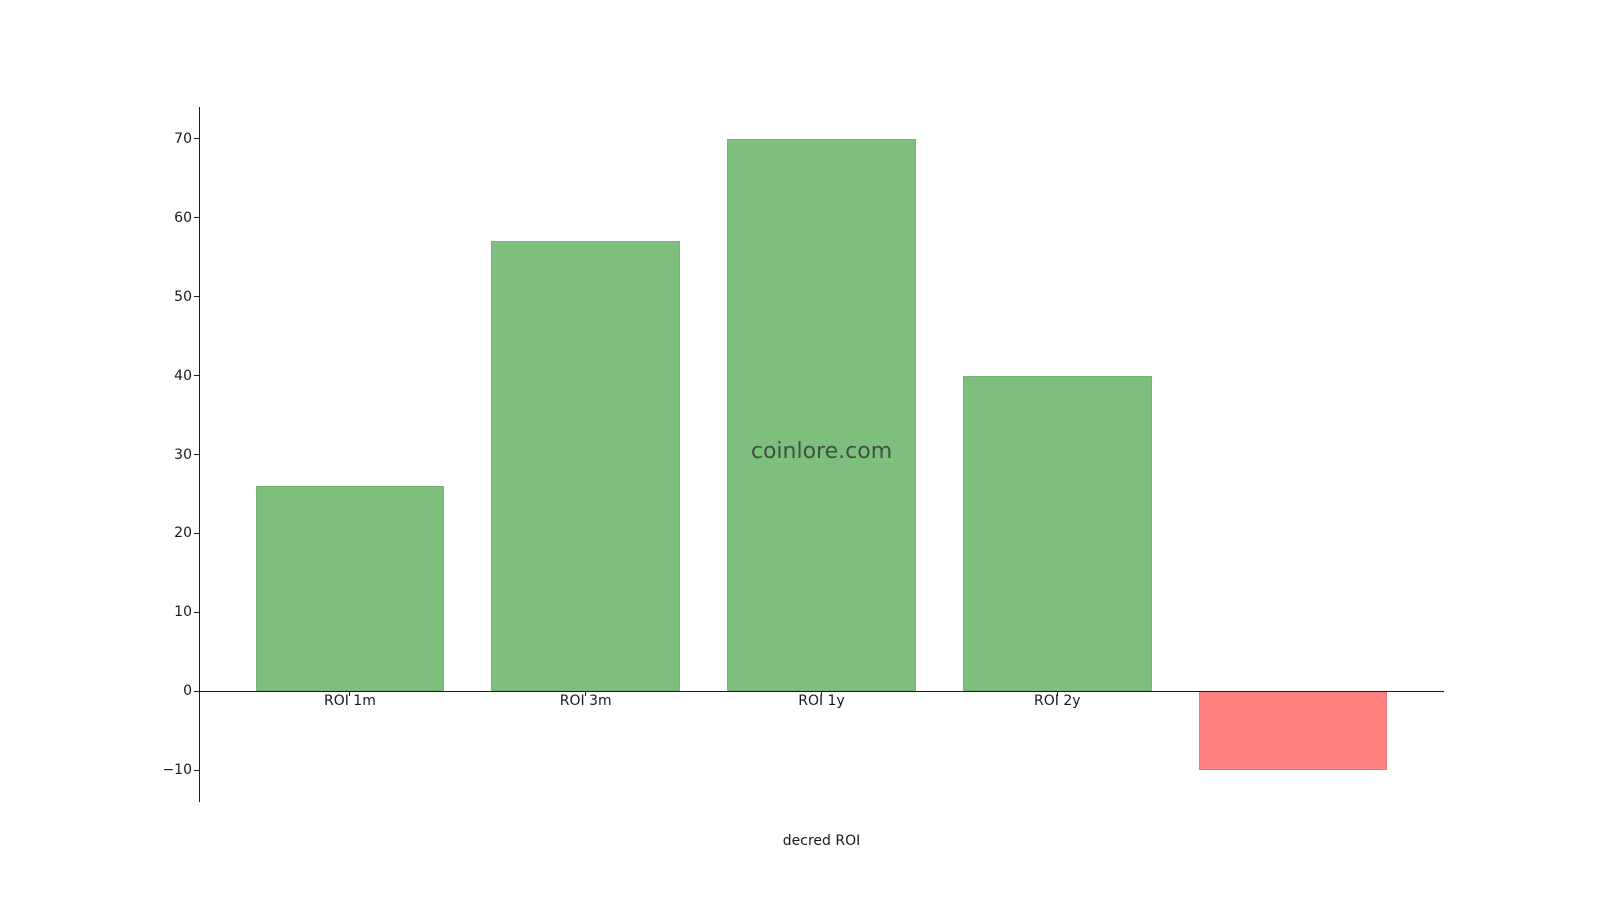  I want to click on bar-roi-1m, so click(350, 589).